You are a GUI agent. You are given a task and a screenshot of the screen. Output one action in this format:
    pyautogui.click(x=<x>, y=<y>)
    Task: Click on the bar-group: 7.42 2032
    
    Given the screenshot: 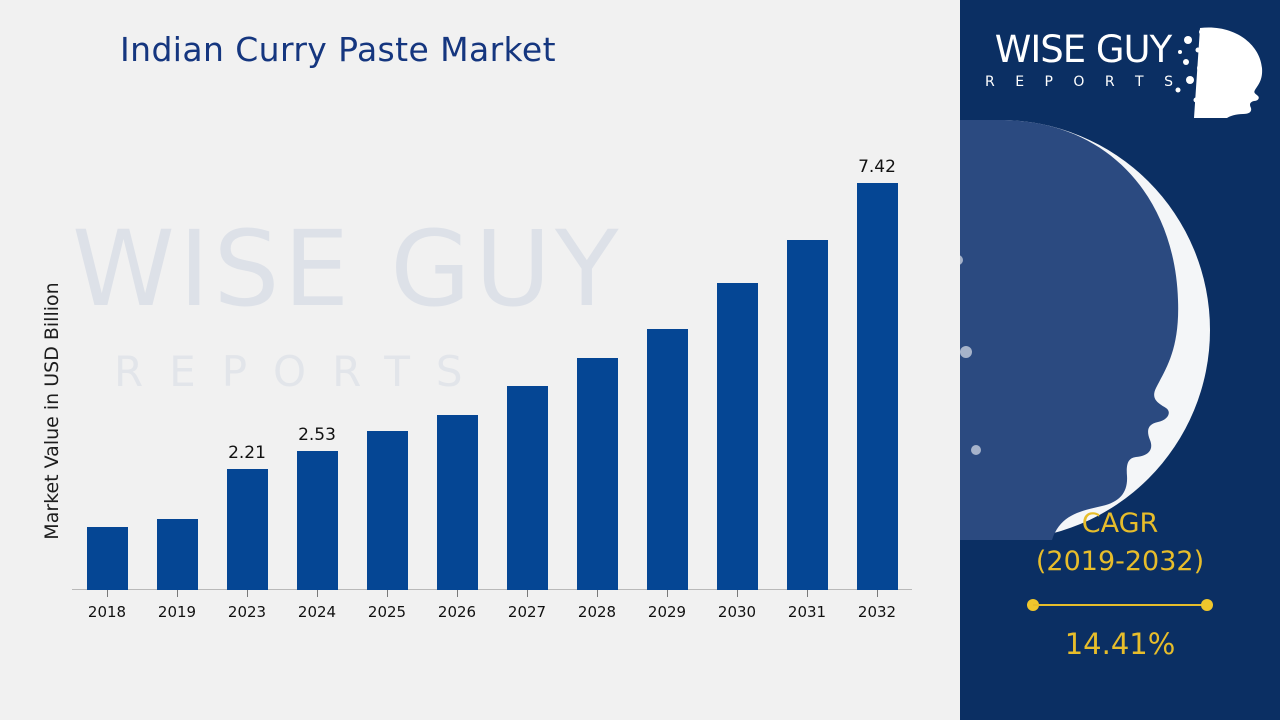 What is the action you would take?
    pyautogui.click(x=877, y=380)
    